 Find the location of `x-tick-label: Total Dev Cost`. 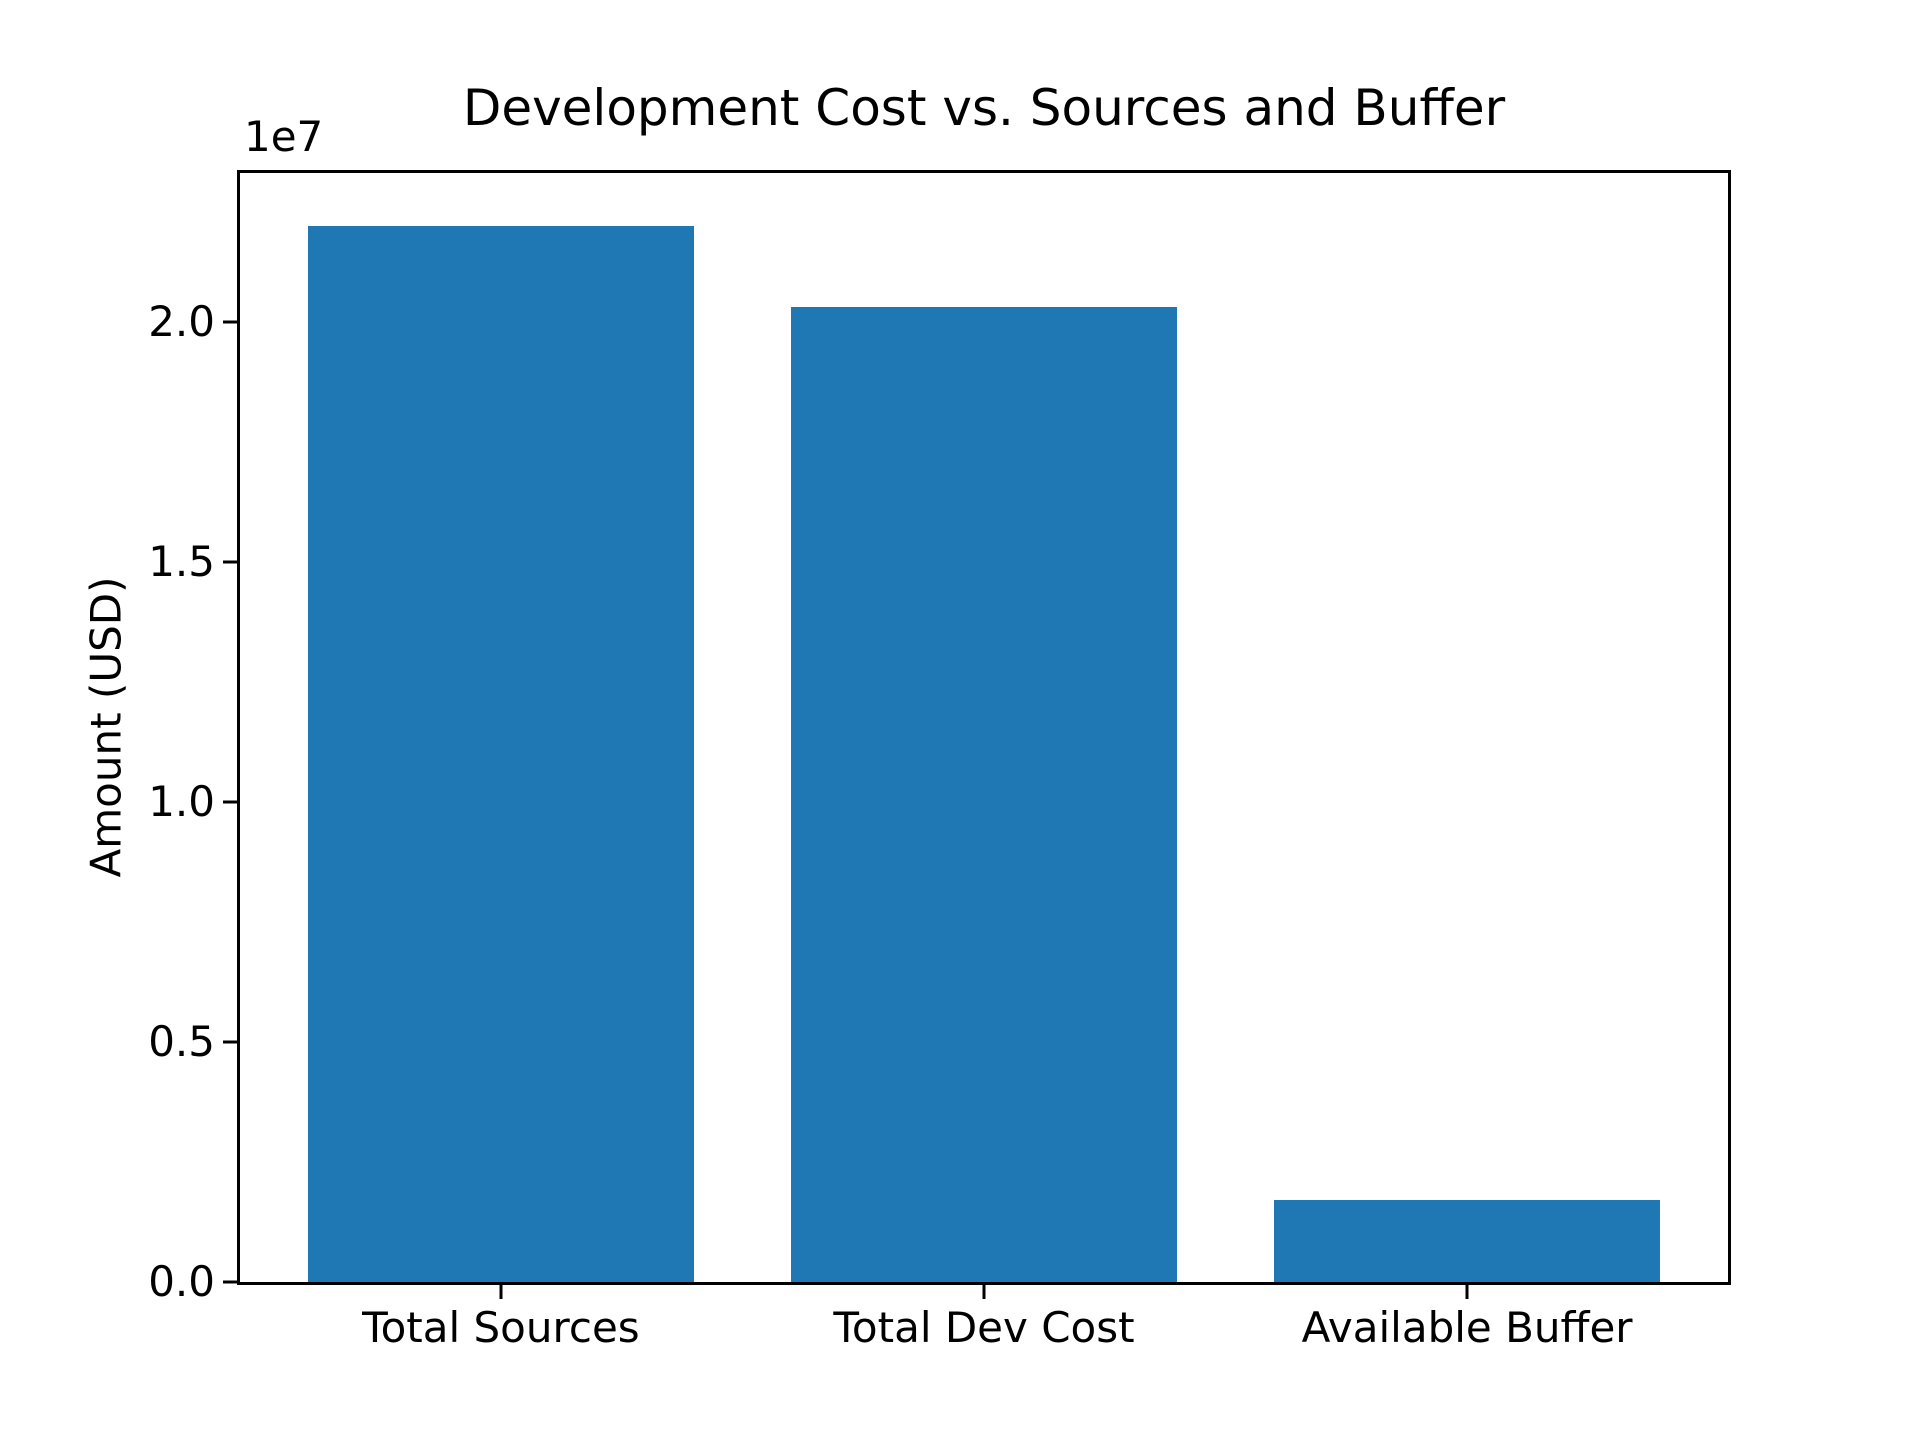

x-tick-label: Total Dev Cost is located at coordinates (984, 1327).